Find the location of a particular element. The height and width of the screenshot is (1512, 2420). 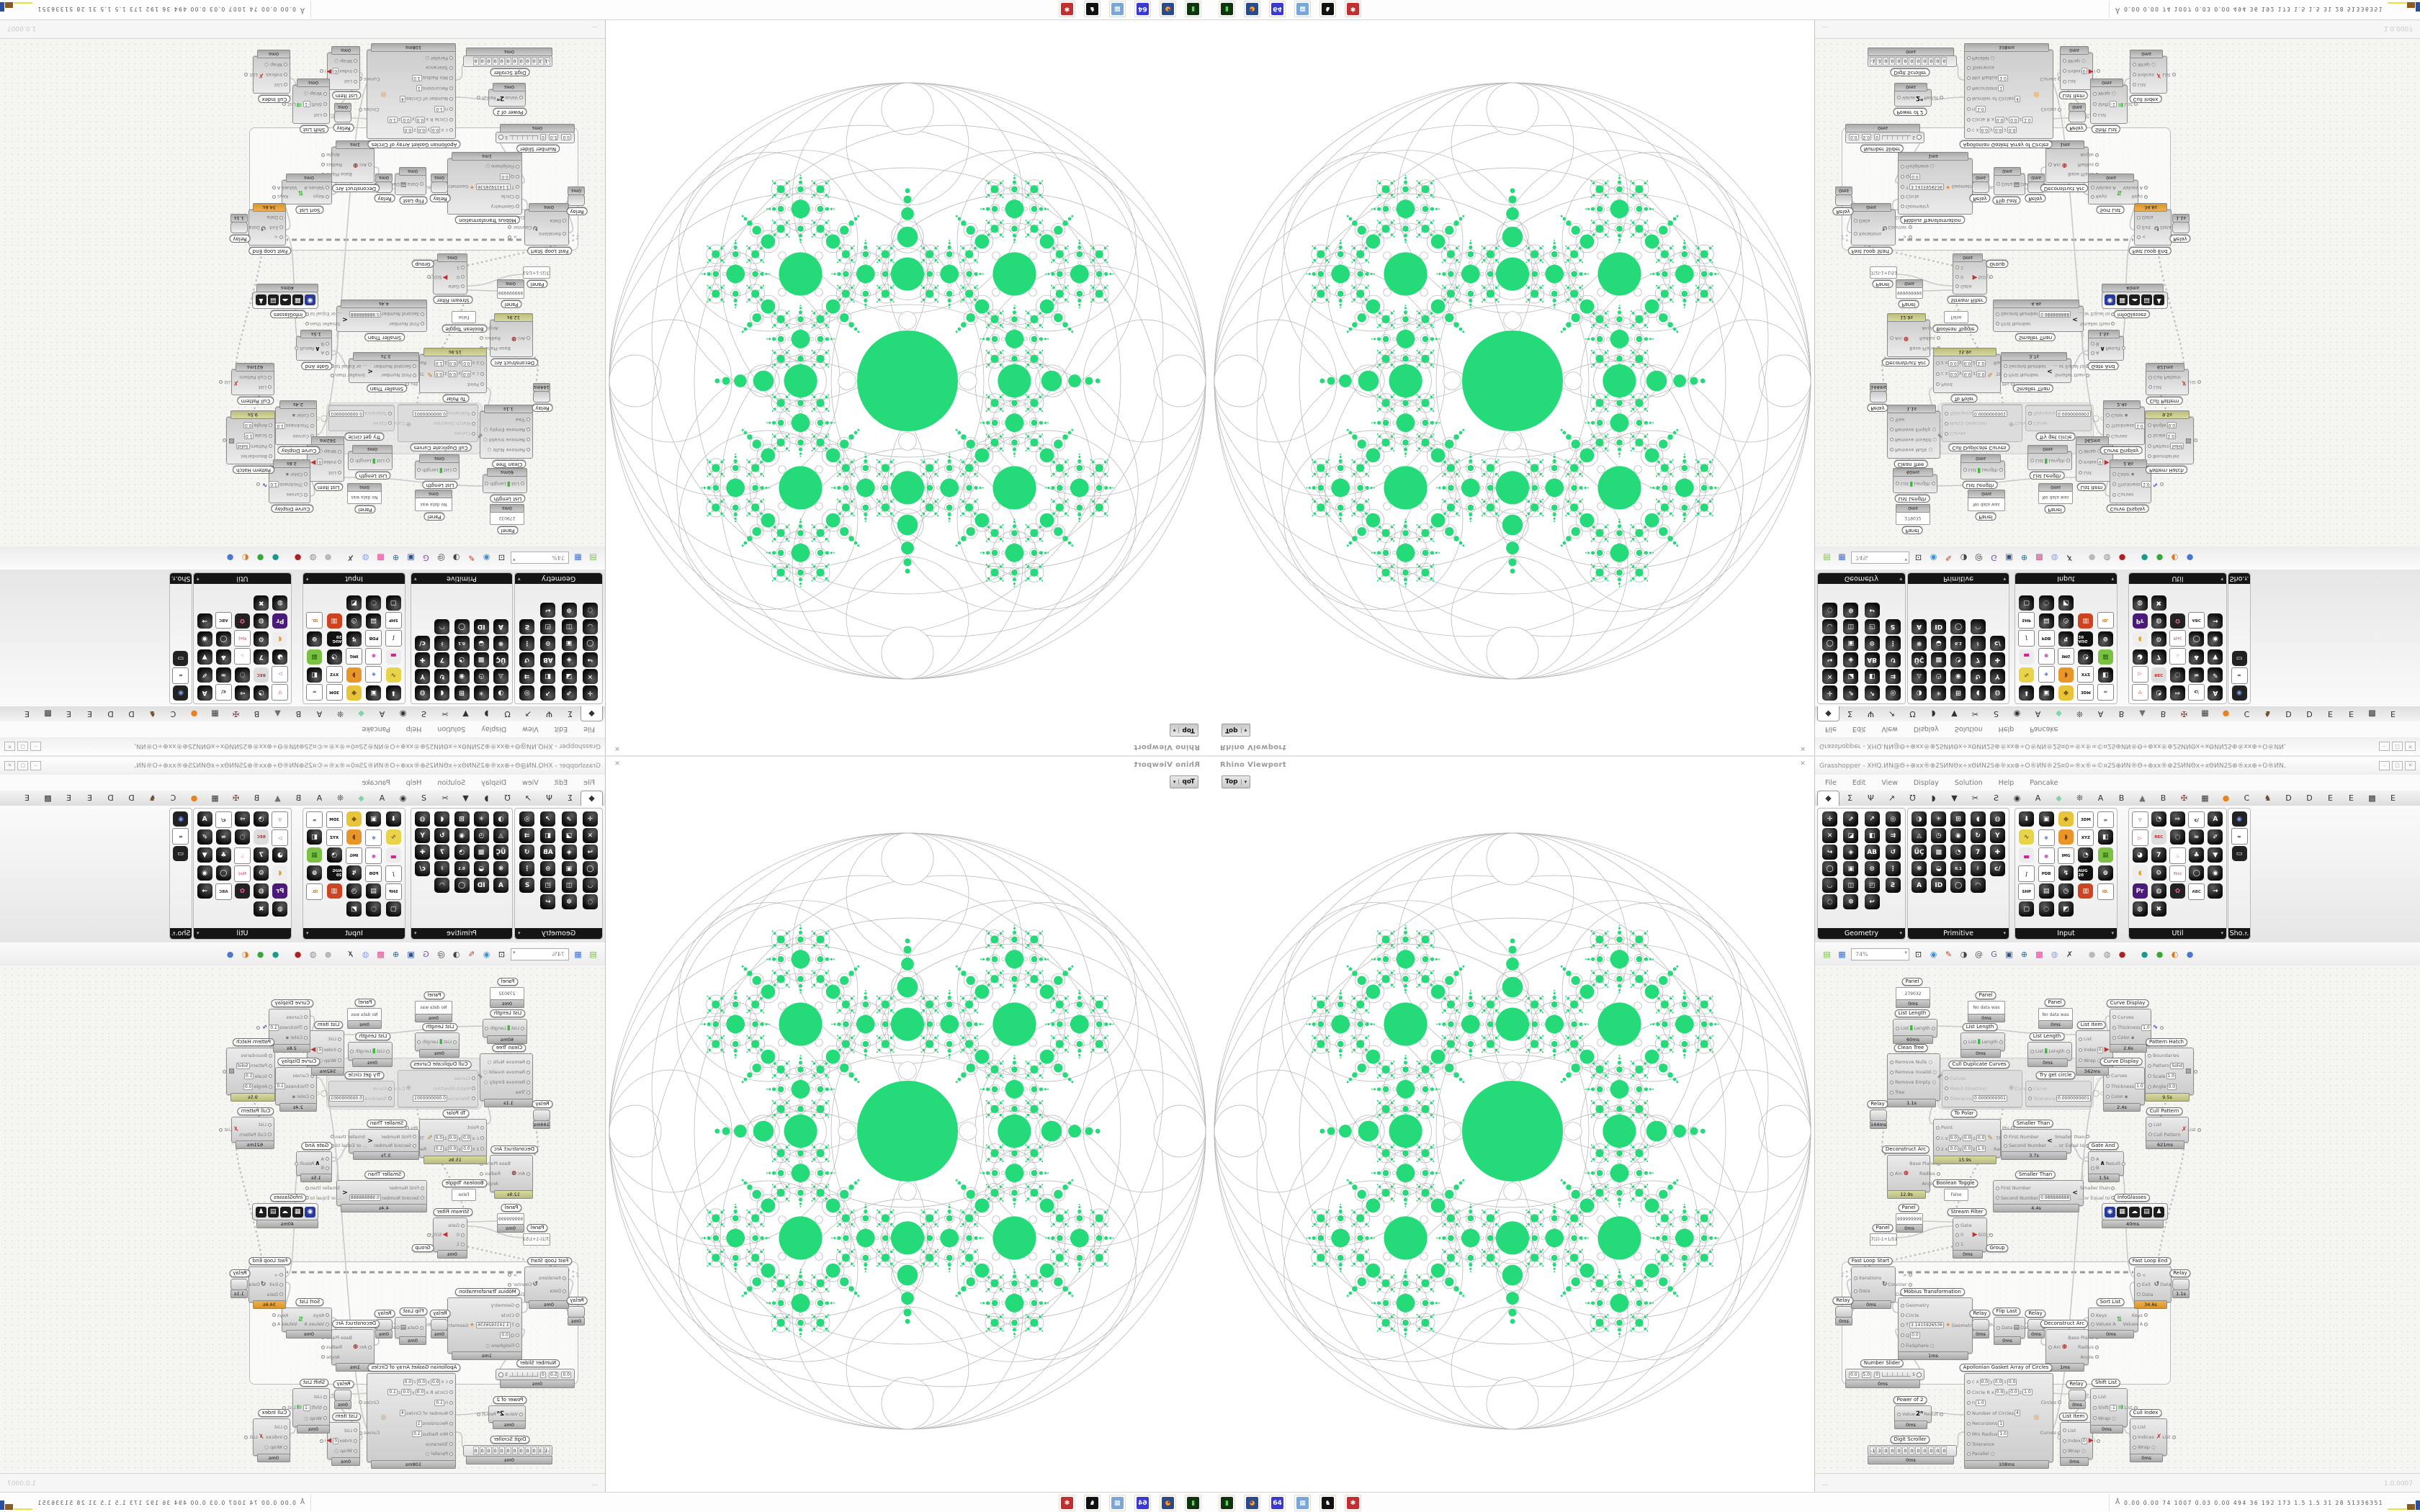

node-number-slider-label: Number Slider is located at coordinates (538, 1363).